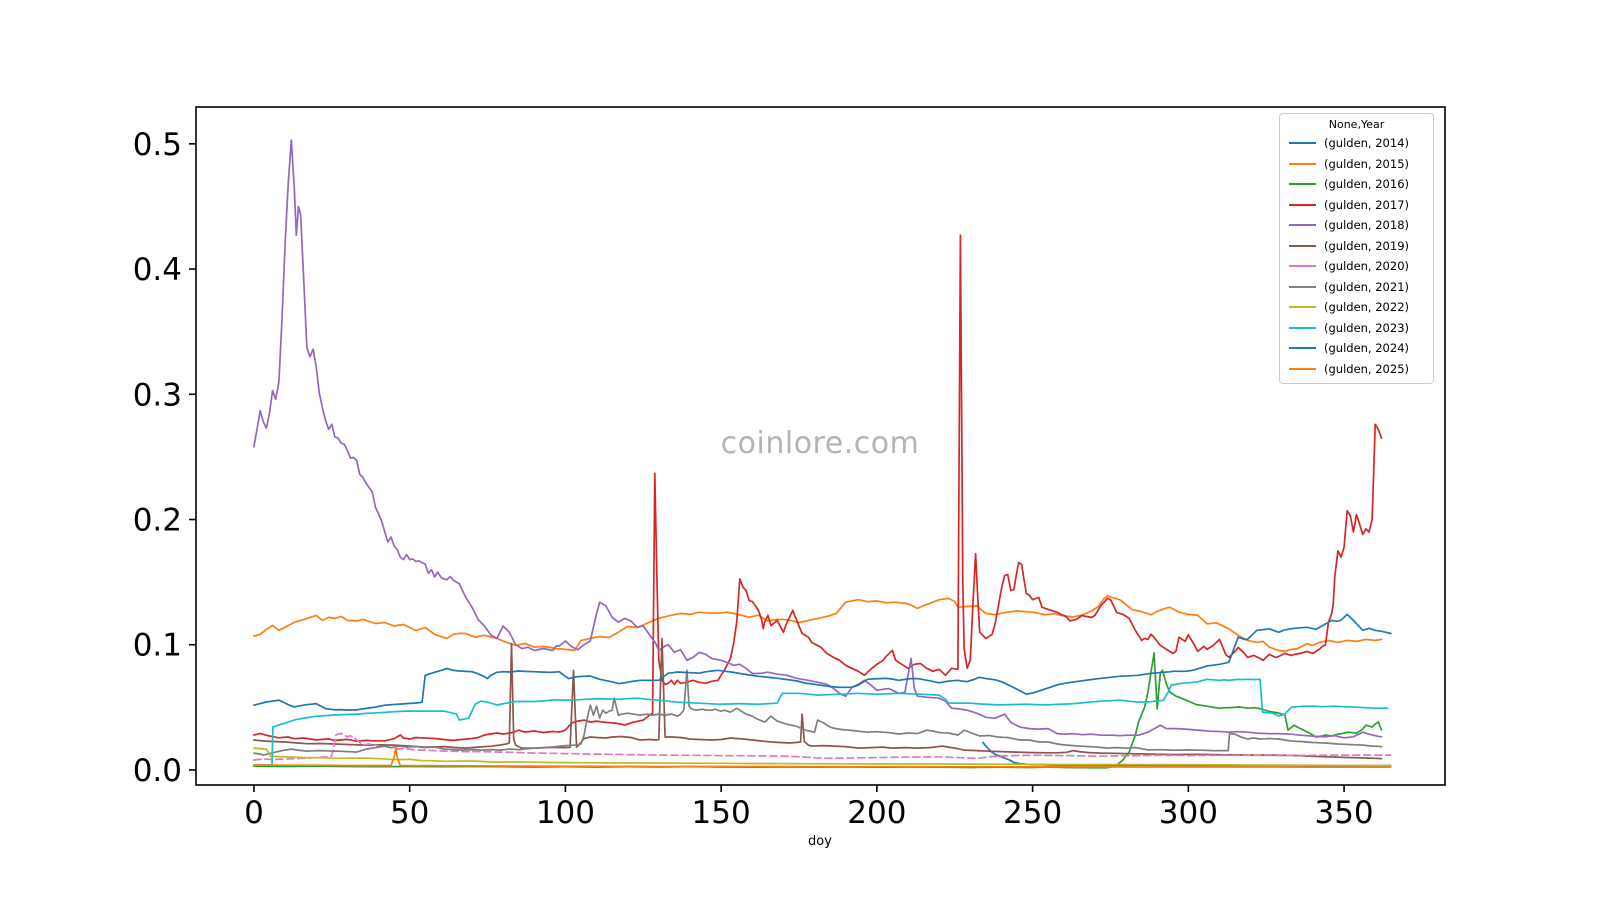 The image size is (1600, 900). I want to click on legend-entry-label: (gulden, 2016), so click(1366, 184).